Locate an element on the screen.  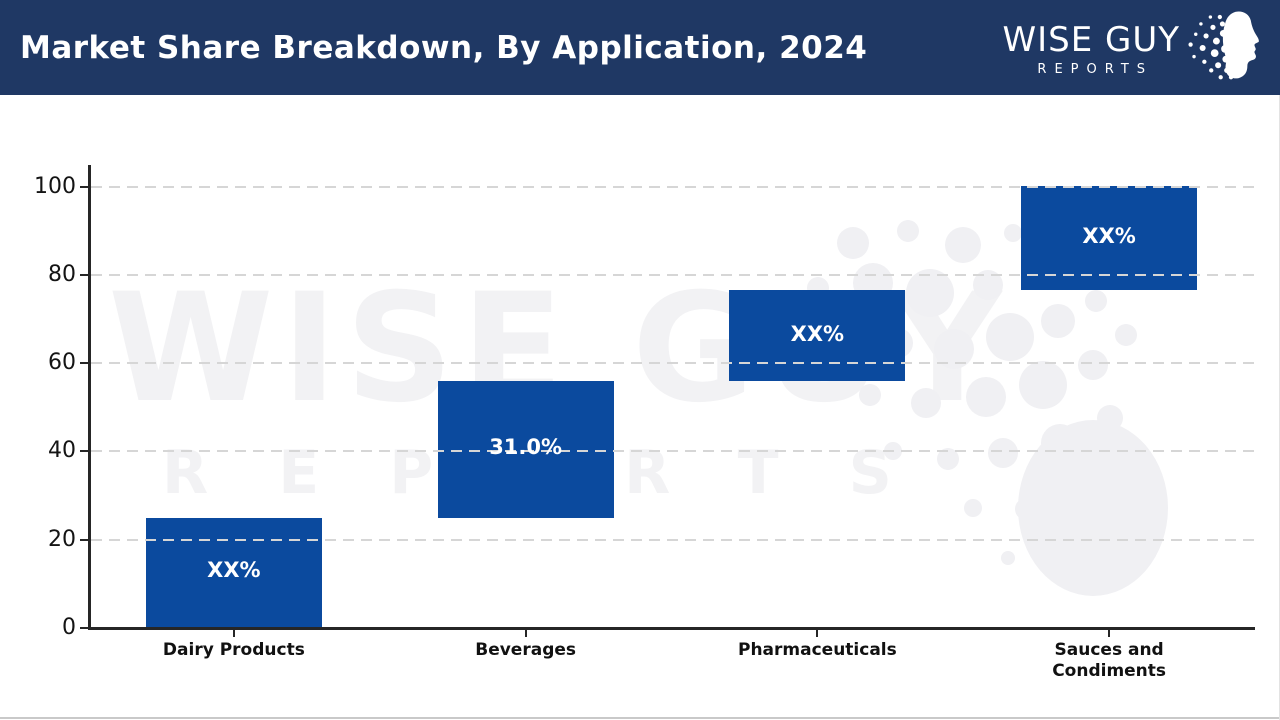
bar-value-label: 31.0% is located at coordinates (526, 447).